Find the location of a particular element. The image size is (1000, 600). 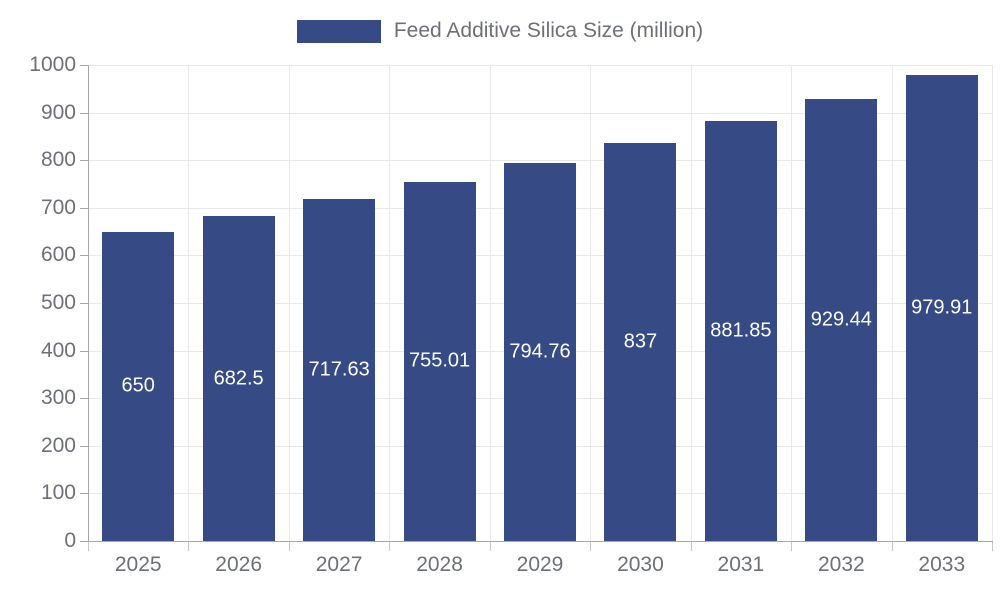

x-axis-tick-label: 2032 is located at coordinates (841, 564).